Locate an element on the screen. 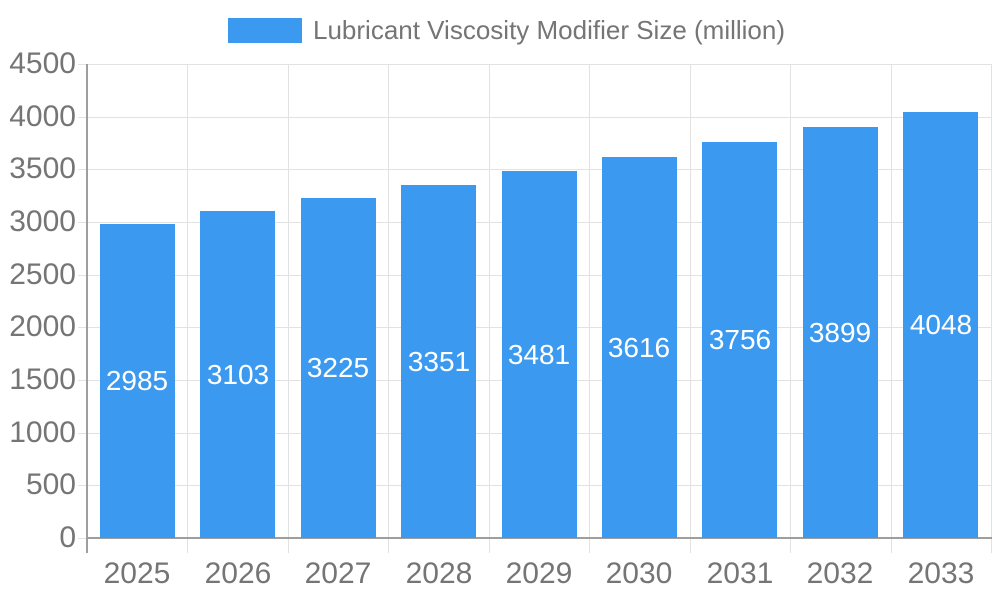 This screenshot has height=600, width=1000. y-tick-label-1500: 1500 is located at coordinates (42, 379).